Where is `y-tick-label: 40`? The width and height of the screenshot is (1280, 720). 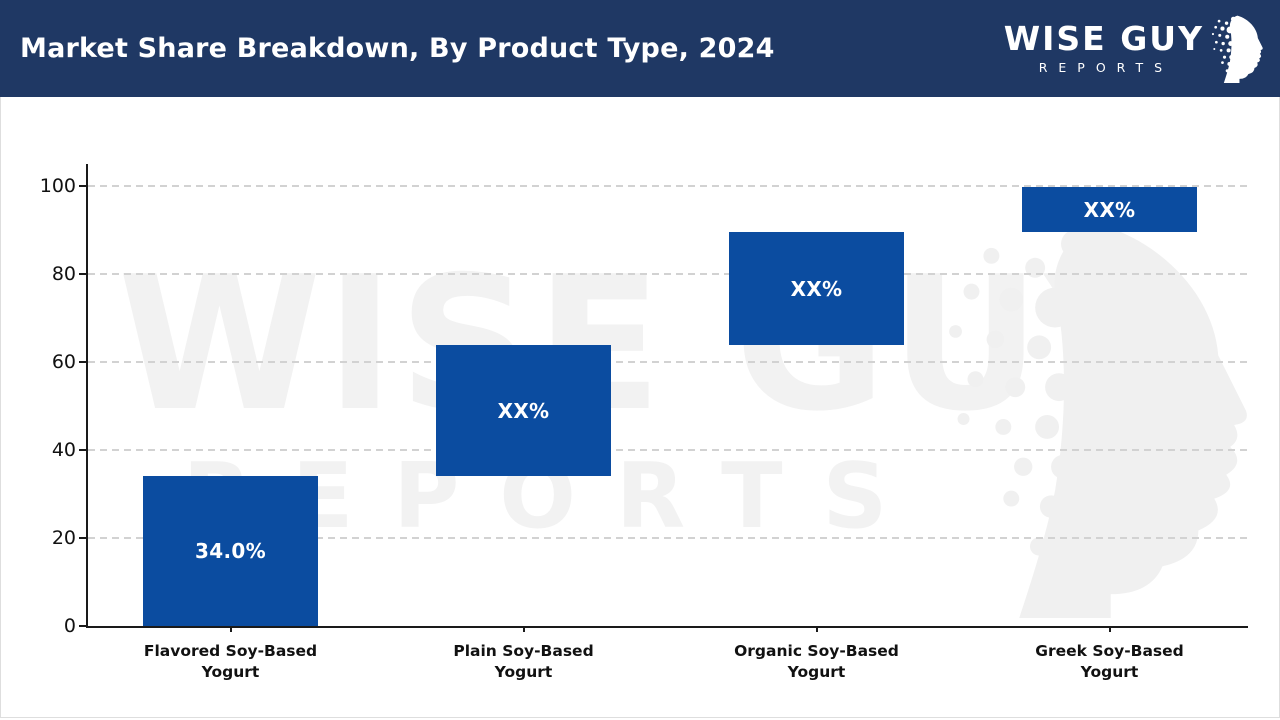 y-tick-label: 40 is located at coordinates (63, 450).